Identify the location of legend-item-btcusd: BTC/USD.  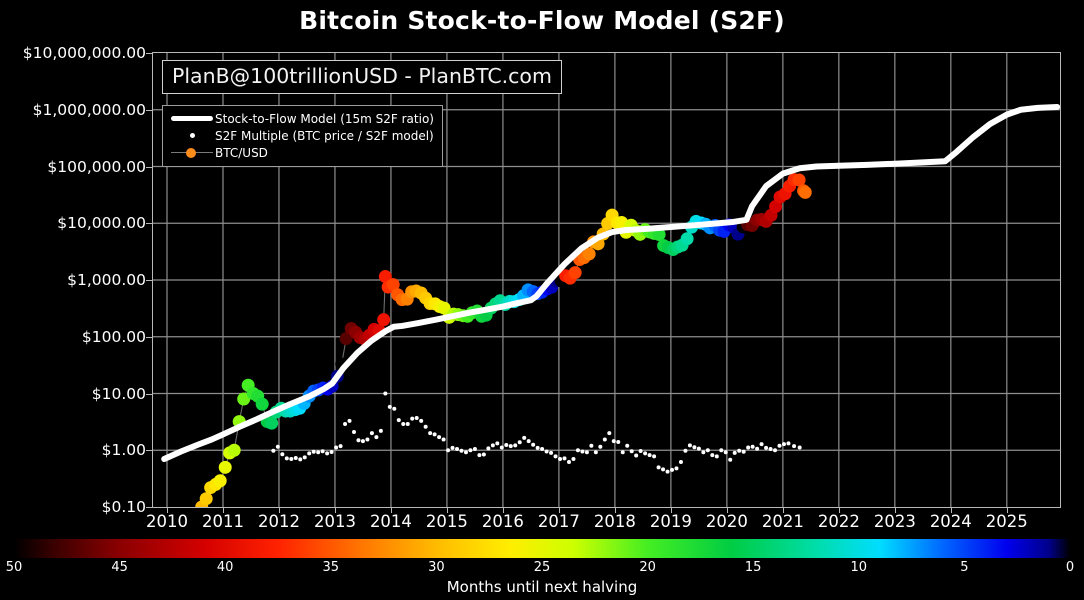
(301, 152).